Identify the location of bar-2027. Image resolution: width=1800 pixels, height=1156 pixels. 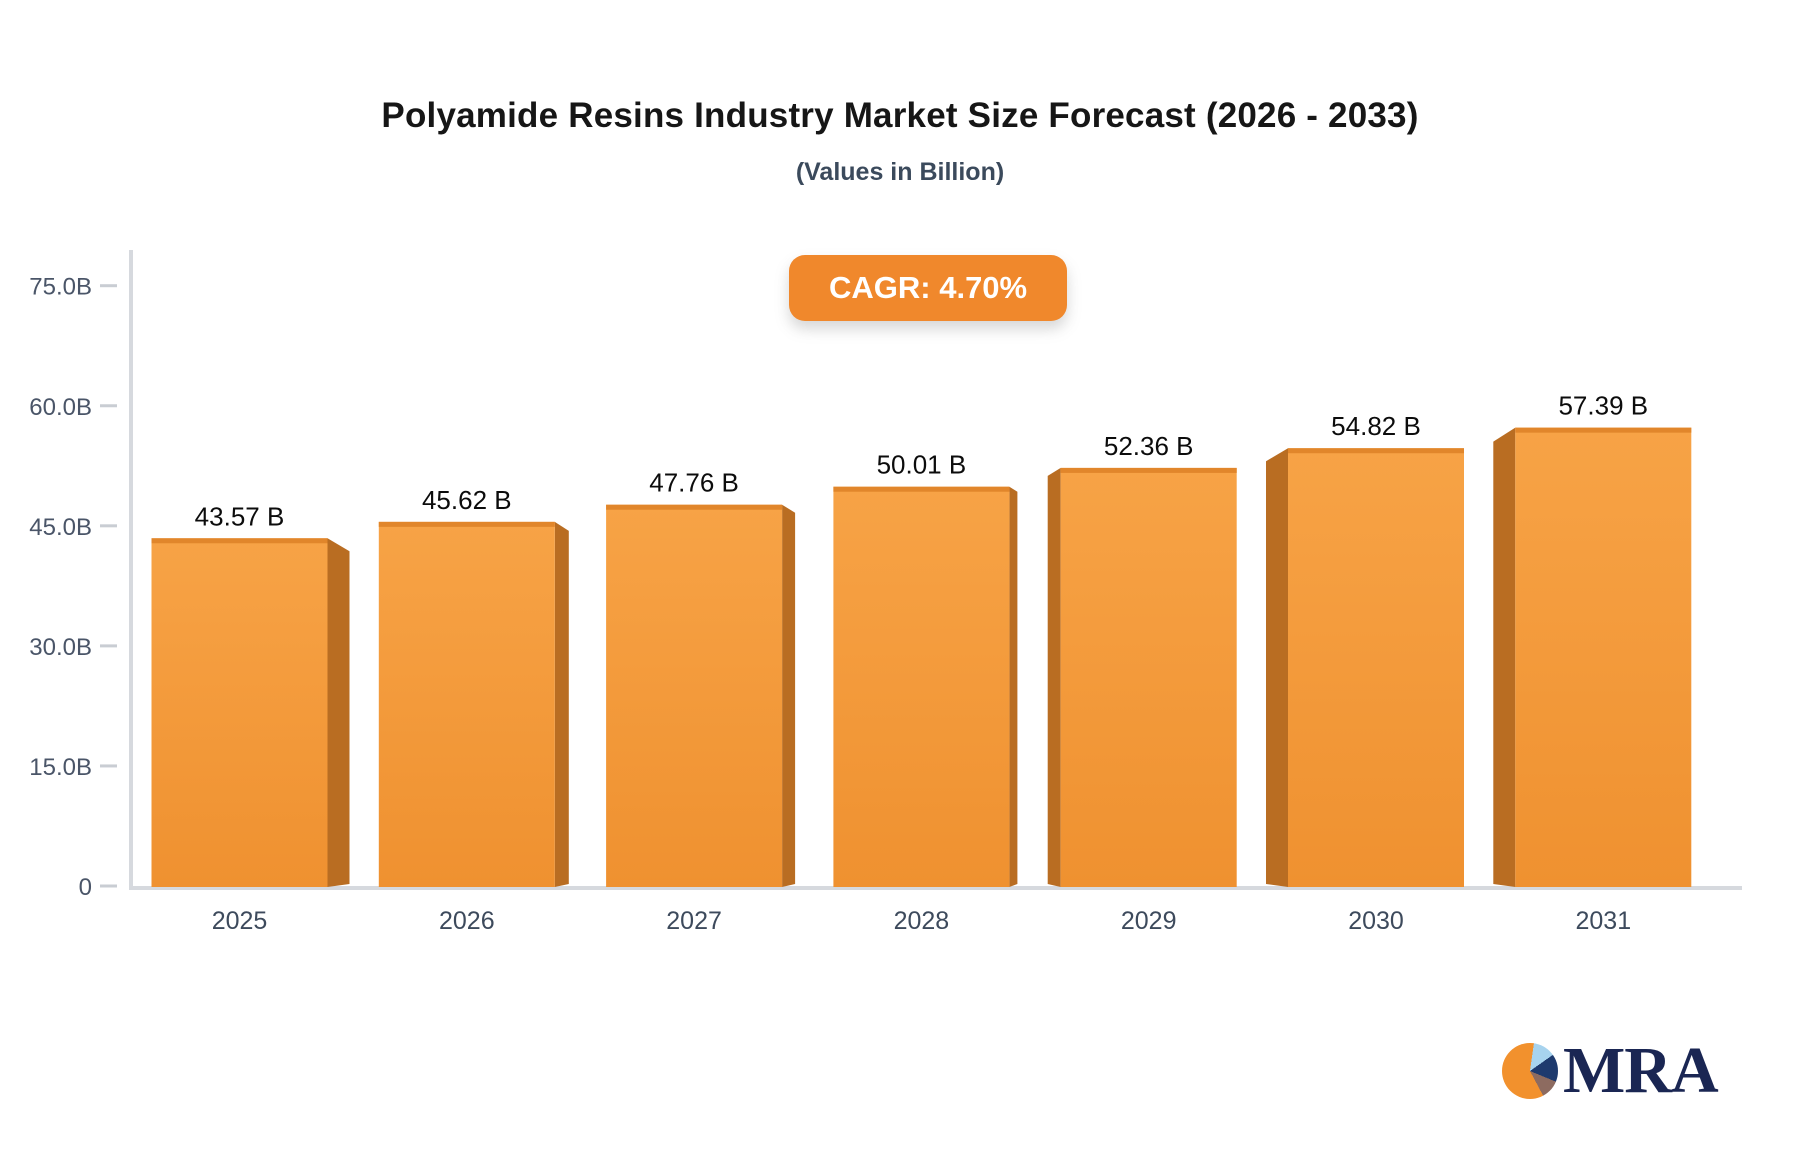
(694, 695).